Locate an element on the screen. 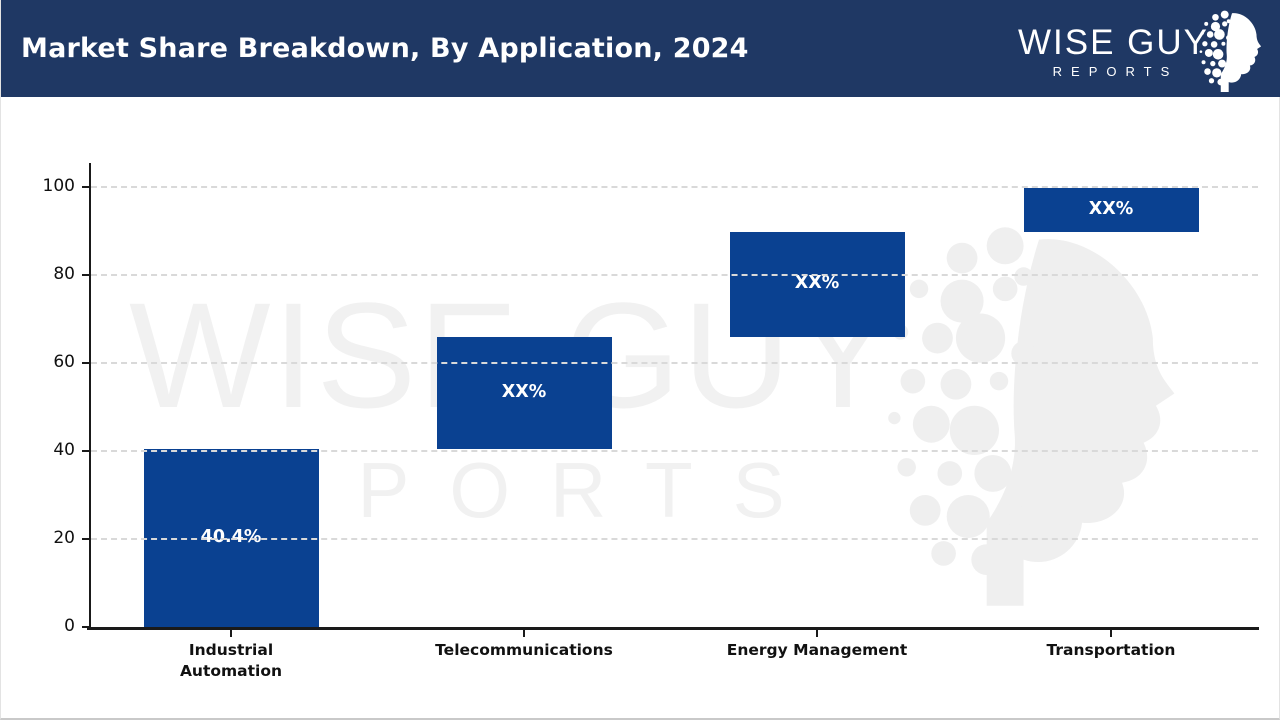 This screenshot has width=1280, height=720. watermark-head-icon is located at coordinates (1031, 416).